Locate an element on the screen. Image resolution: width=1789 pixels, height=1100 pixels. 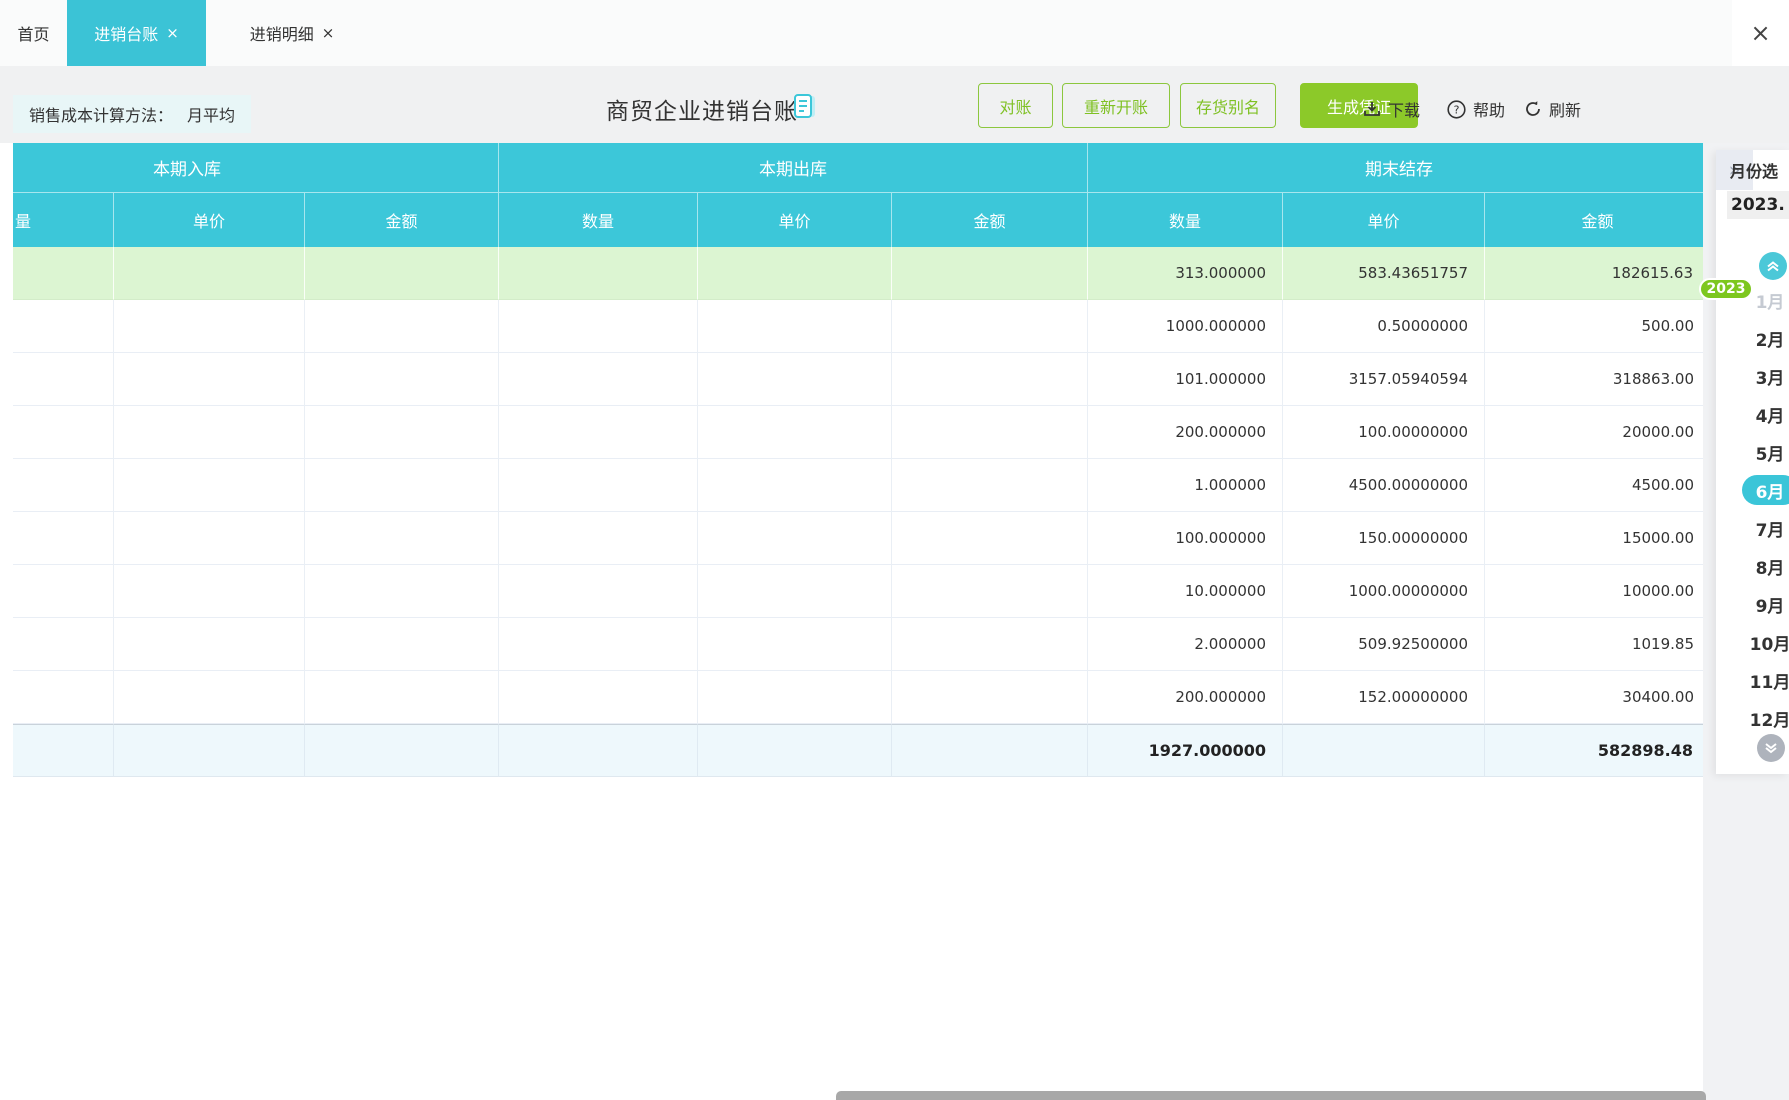
table-row: 100.000000 150.00000000 15000.00 is located at coordinates (861, 538).